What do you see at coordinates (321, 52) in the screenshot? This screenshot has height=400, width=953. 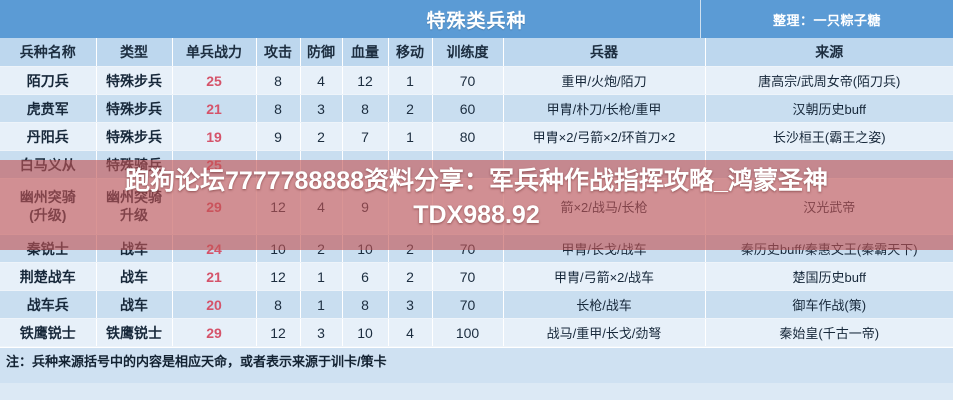 I see `column-header-defense: 防御` at bounding box center [321, 52].